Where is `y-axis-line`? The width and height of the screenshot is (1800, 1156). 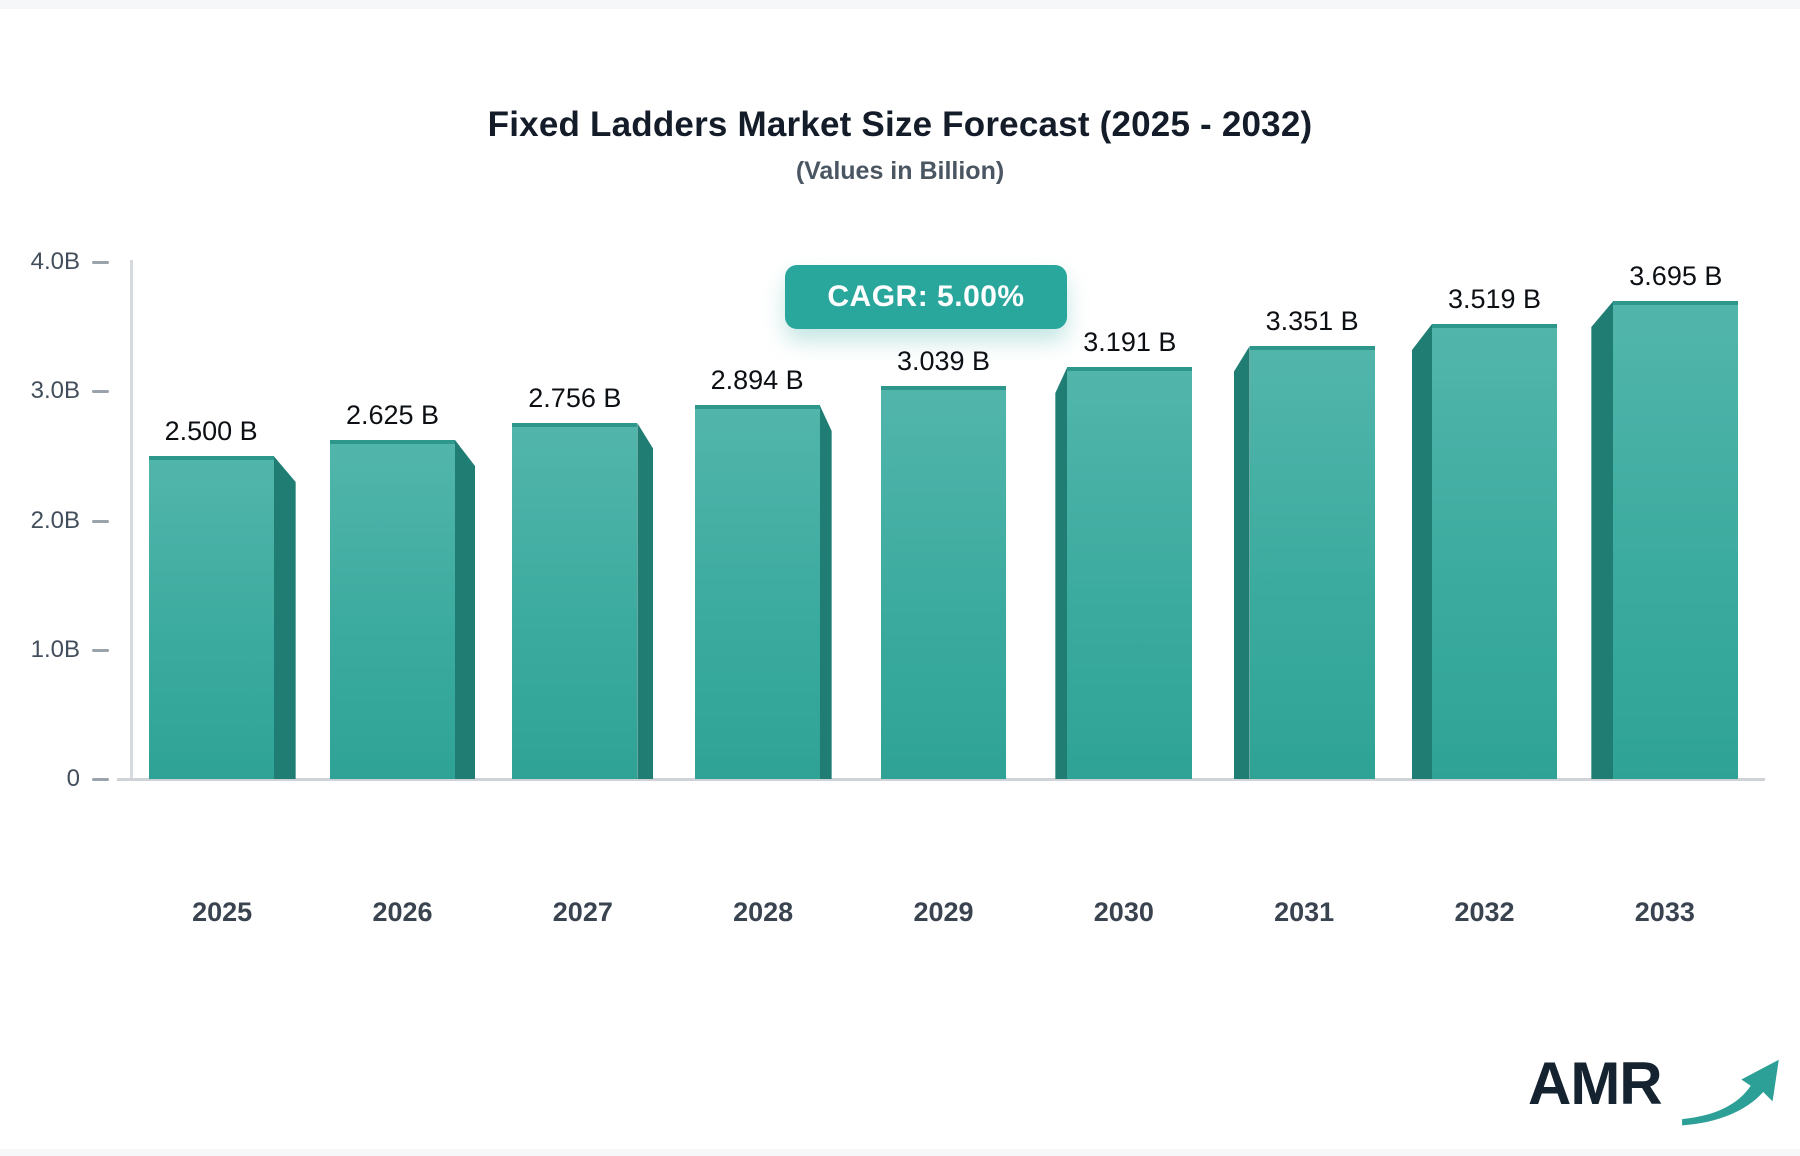
y-axis-line is located at coordinates (131, 520).